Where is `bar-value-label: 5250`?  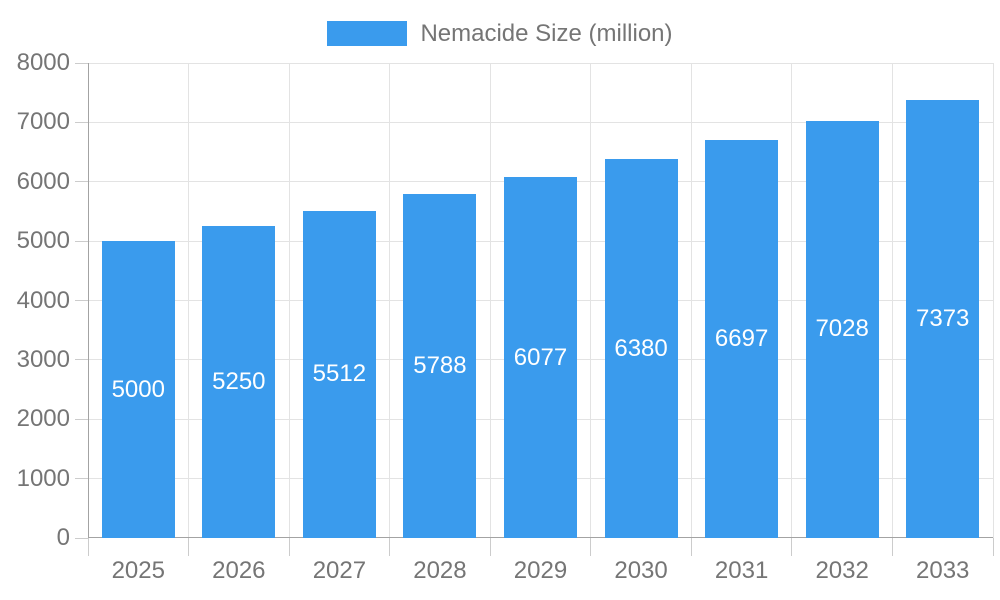 bar-value-label: 5250 is located at coordinates (239, 382).